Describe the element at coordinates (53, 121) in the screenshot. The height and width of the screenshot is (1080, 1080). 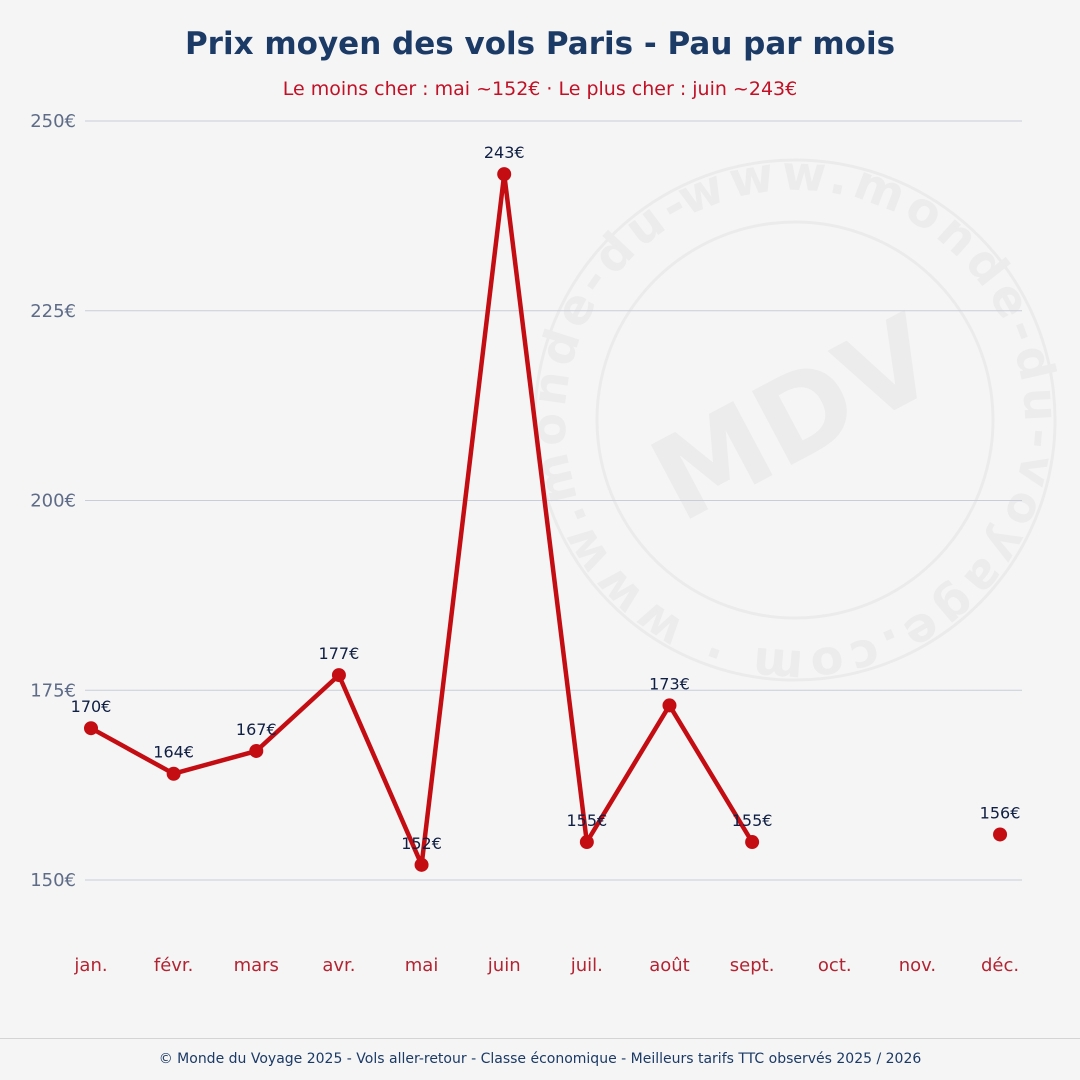
I see `y-tick-label: 250€` at that location.